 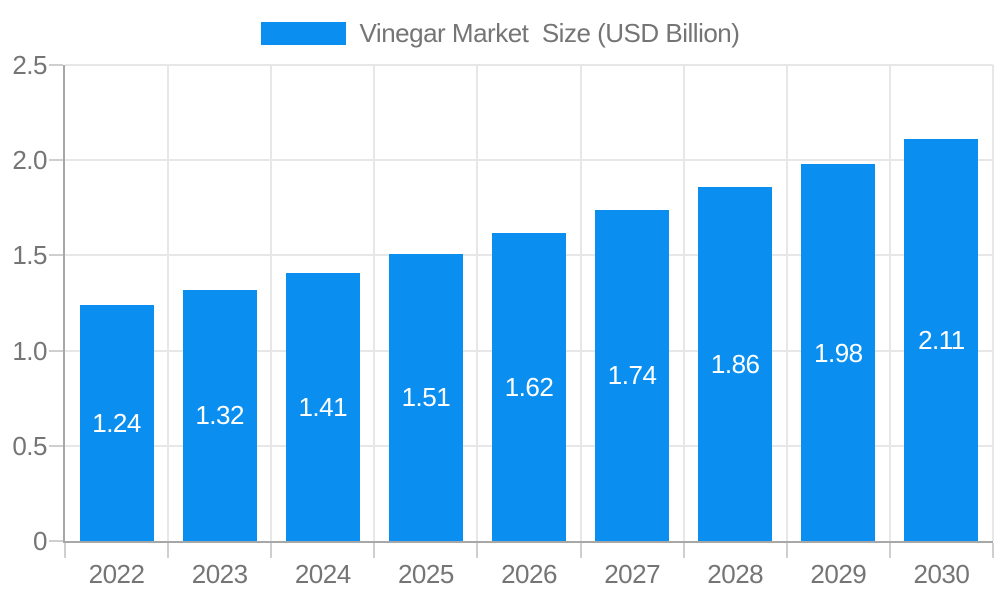 I want to click on x-axis-category-label: 2022, so click(x=116, y=574).